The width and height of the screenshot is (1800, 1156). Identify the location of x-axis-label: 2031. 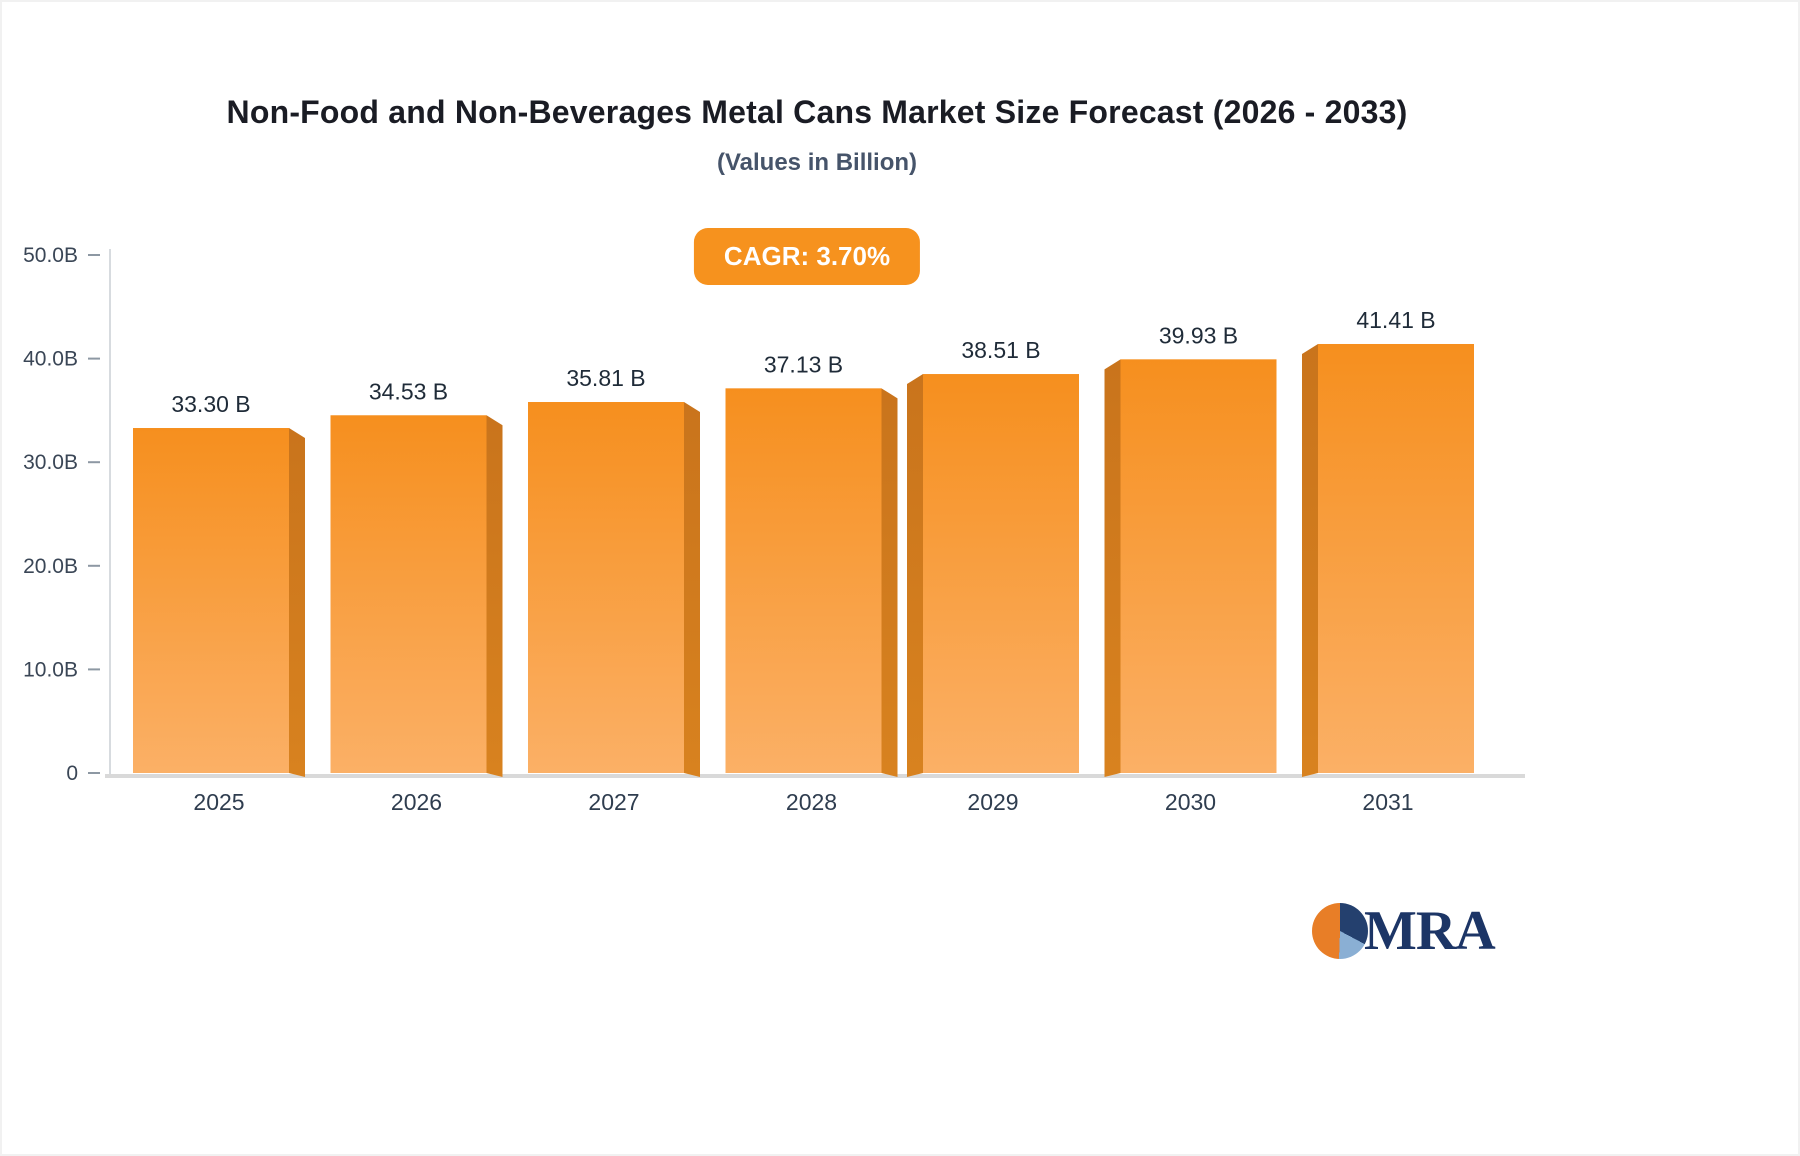
(1387, 802).